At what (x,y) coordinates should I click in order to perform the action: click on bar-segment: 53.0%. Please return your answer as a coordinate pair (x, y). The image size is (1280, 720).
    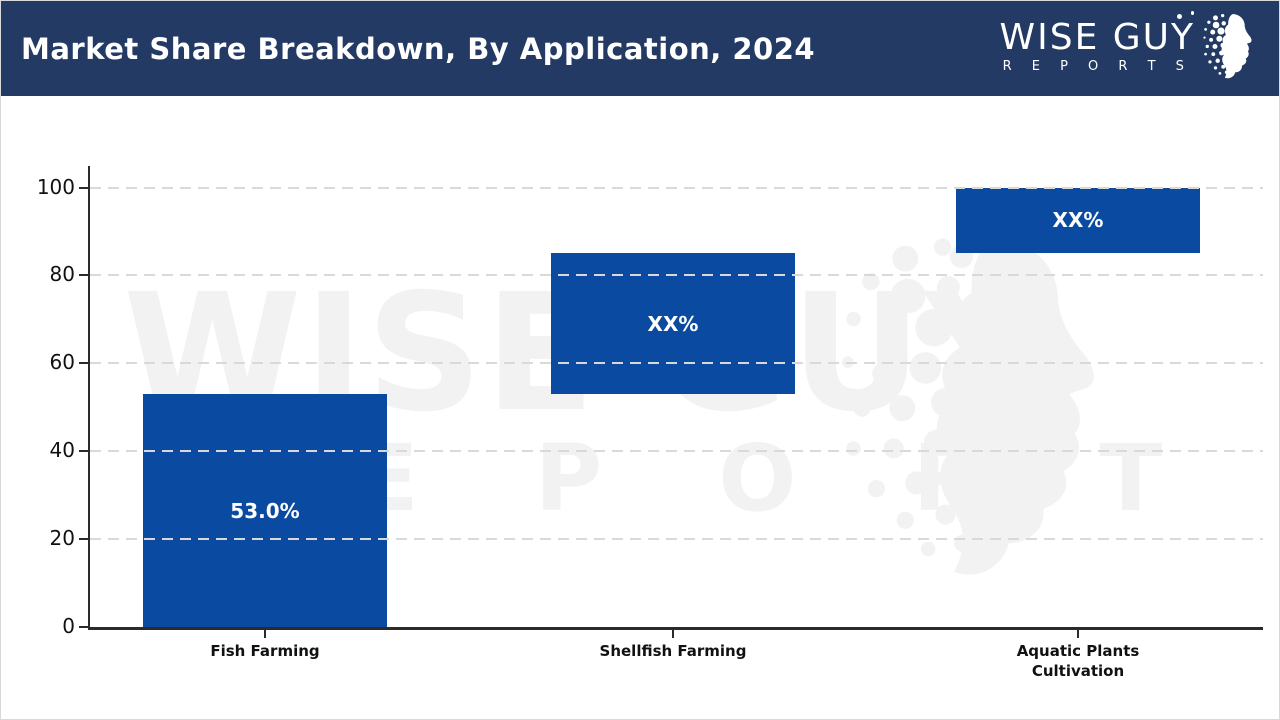
    Looking at the image, I should click on (265, 510).